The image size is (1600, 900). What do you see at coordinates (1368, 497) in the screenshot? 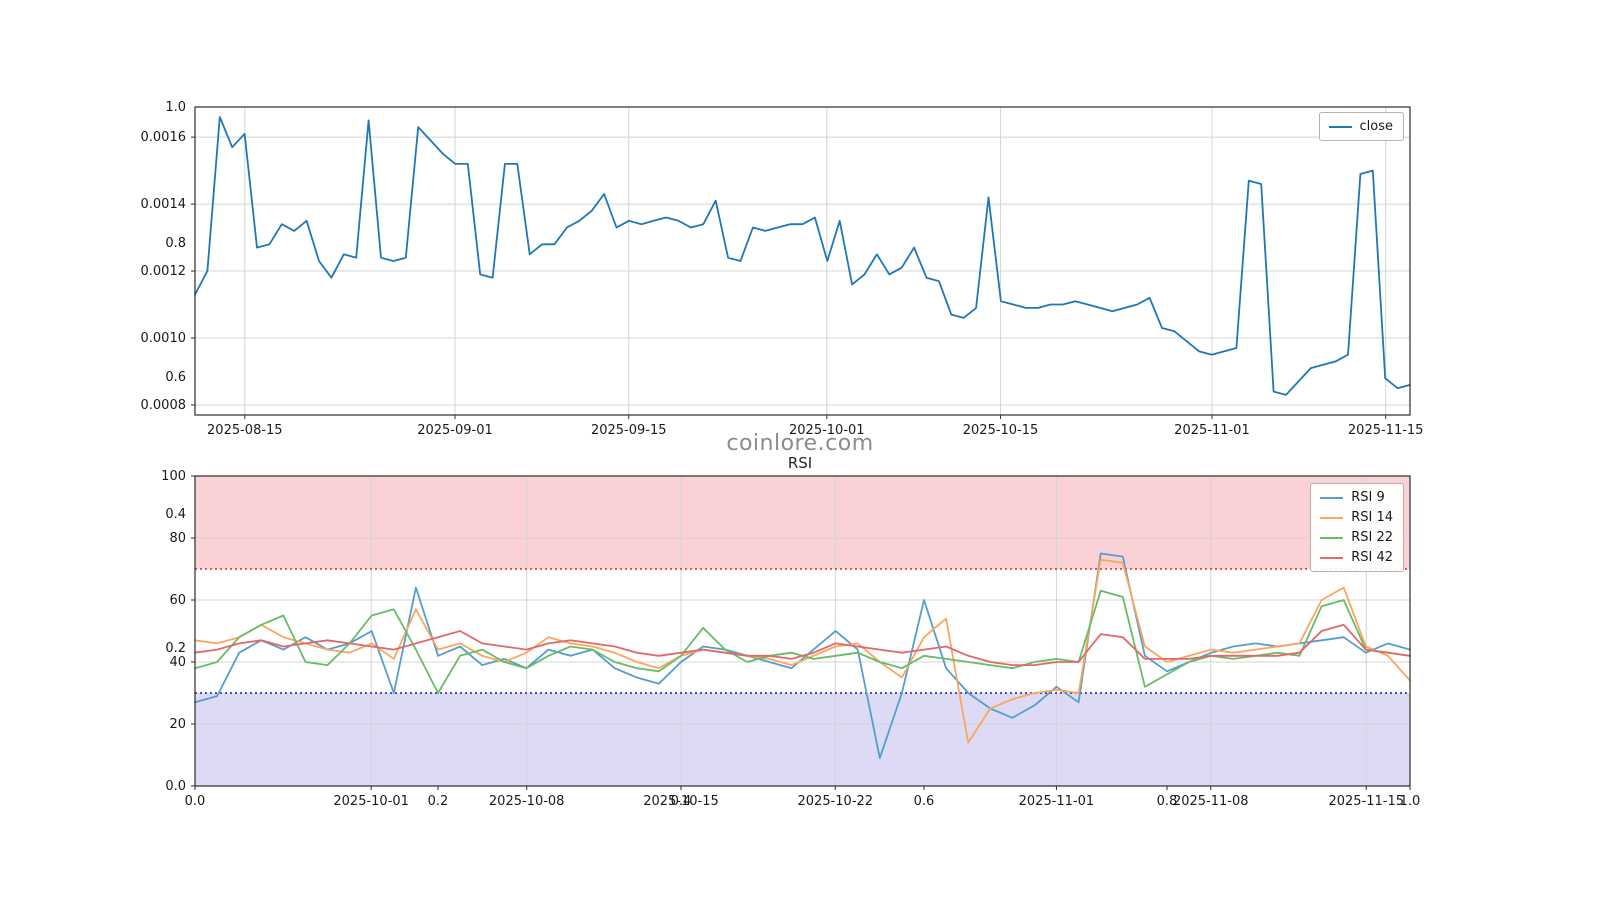
I see `legend-label-rsi-9: RSI 9` at bounding box center [1368, 497].